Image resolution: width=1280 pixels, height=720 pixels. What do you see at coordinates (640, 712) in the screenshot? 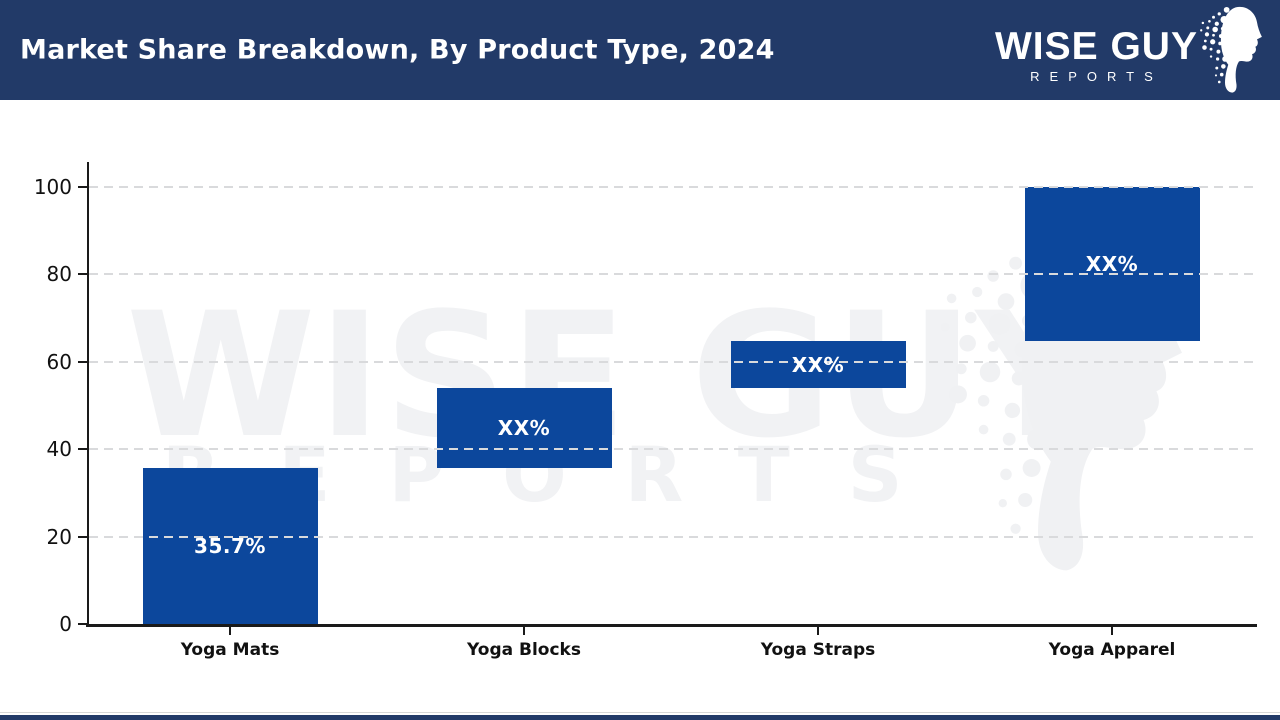
I see `footer-divider` at bounding box center [640, 712].